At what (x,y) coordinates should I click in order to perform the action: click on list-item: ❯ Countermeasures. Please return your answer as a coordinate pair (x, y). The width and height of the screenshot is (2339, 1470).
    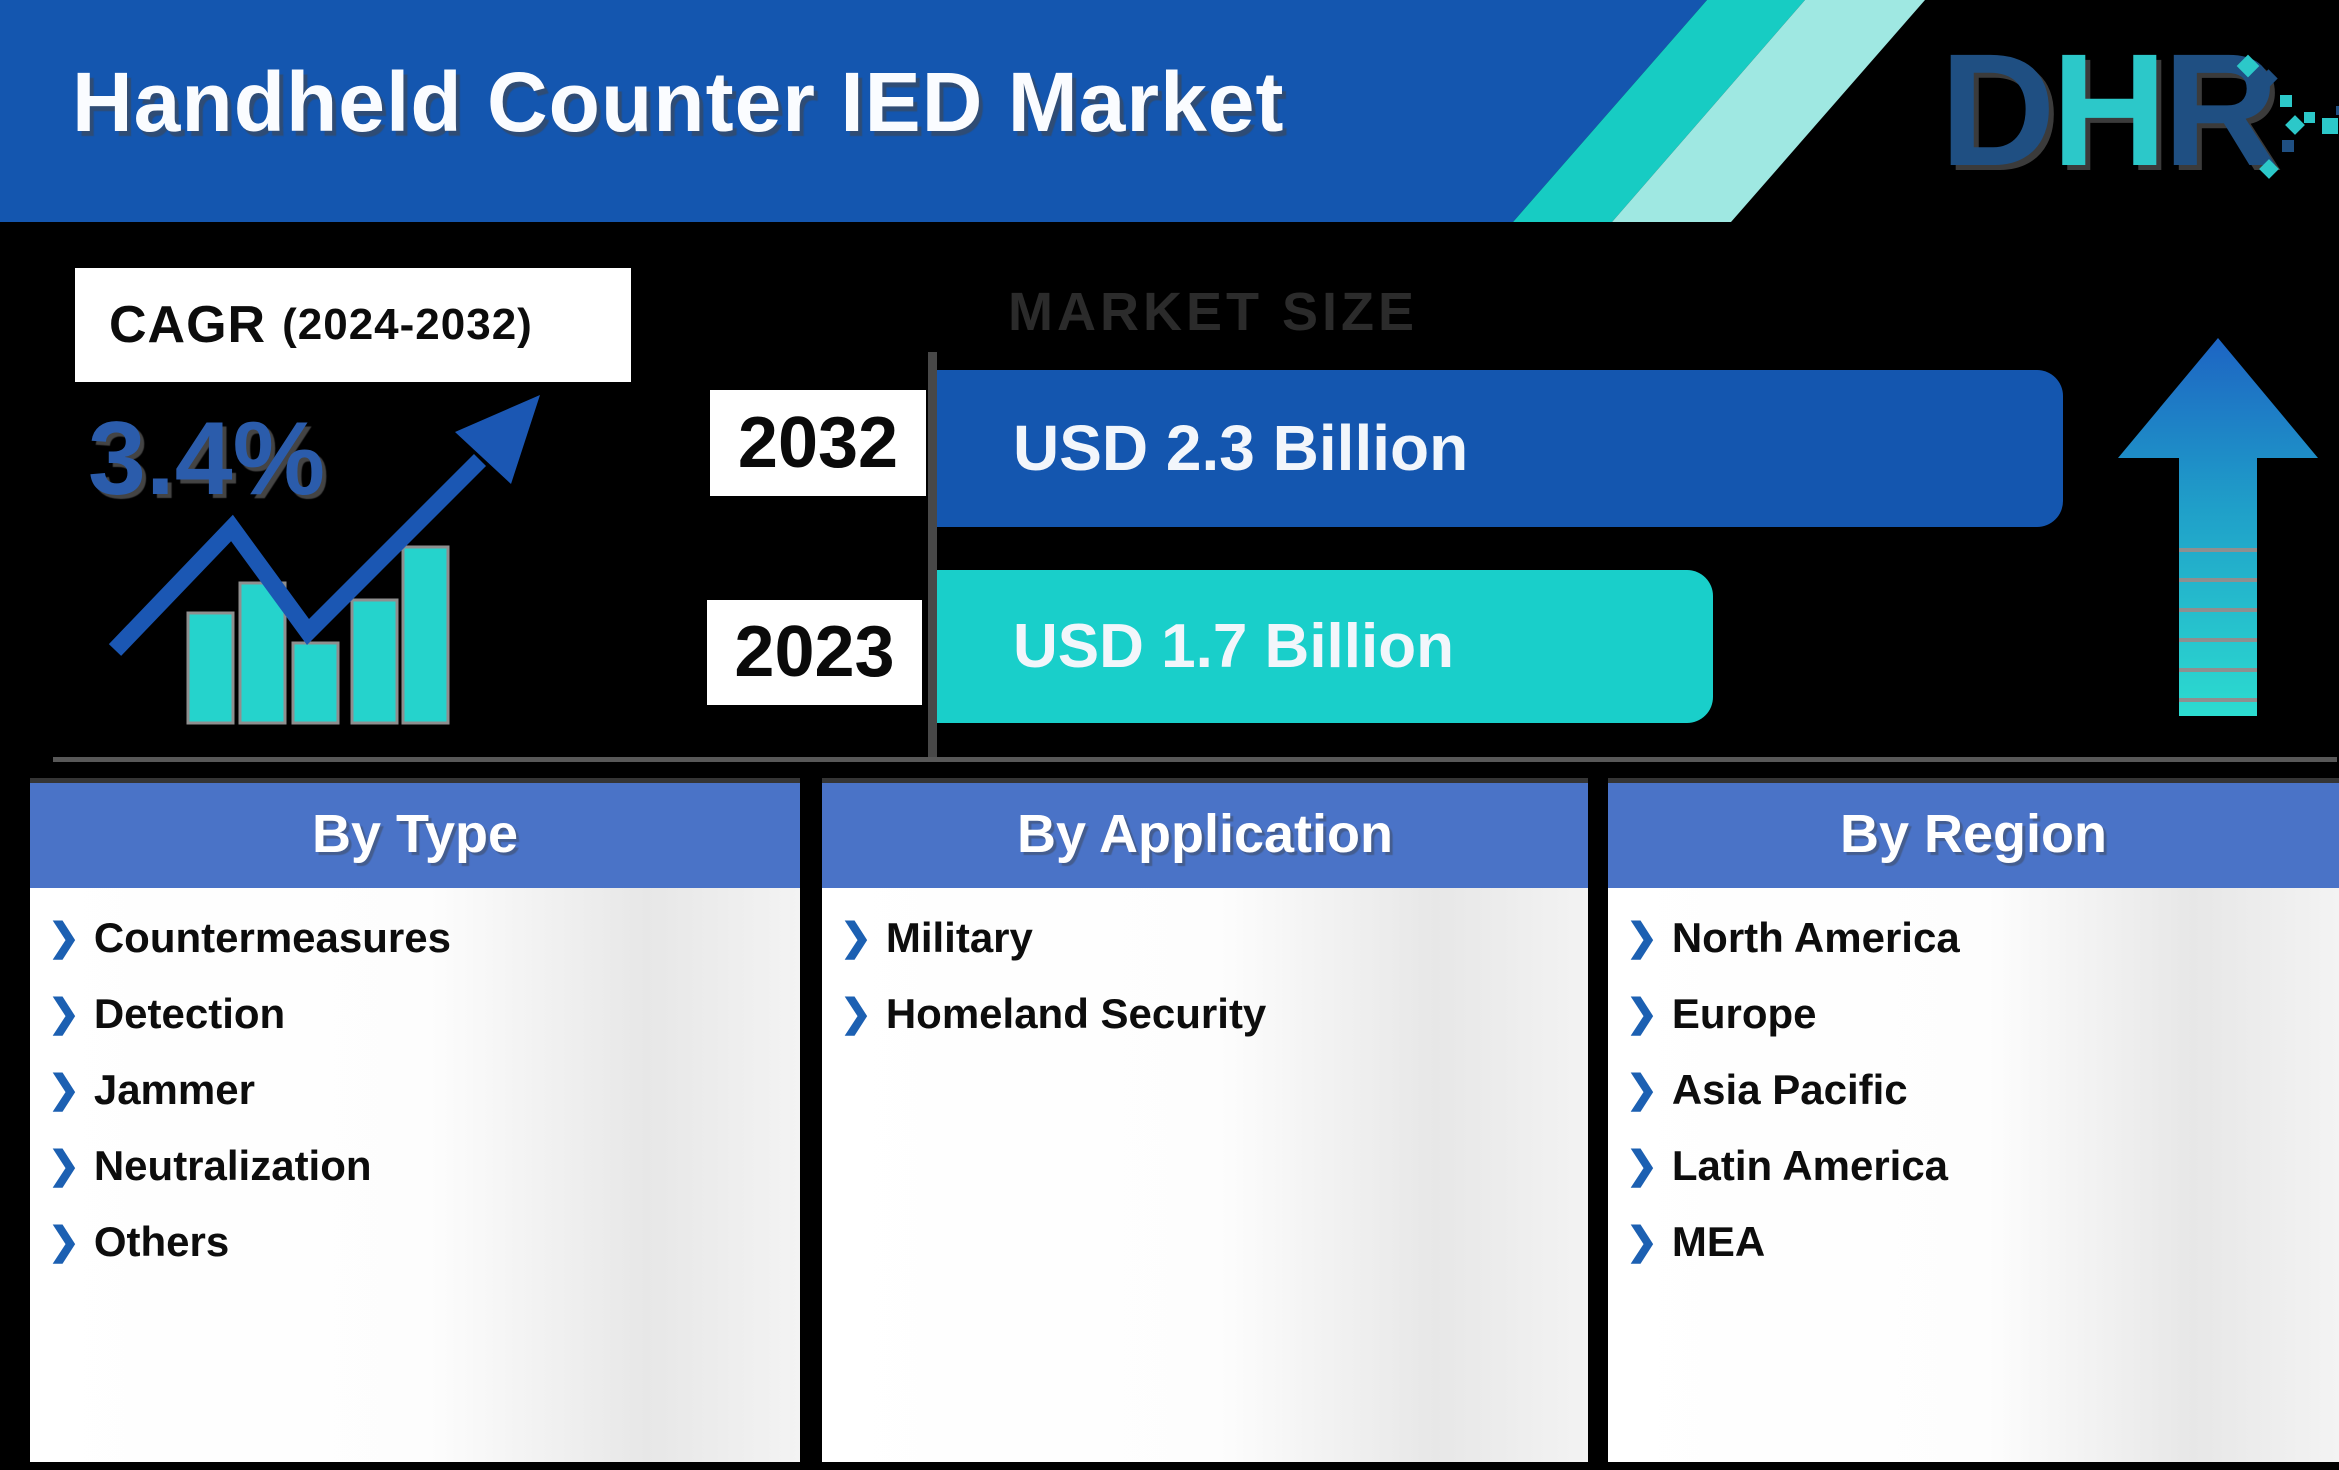
    Looking at the image, I should click on (419, 938).